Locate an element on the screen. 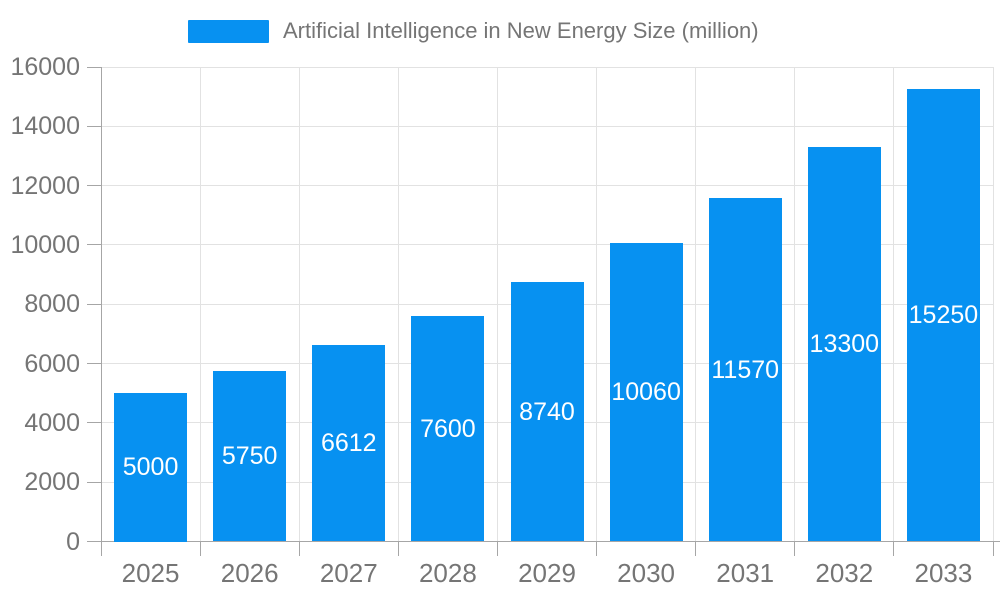  y-axis-label: 8000 is located at coordinates (52, 304).